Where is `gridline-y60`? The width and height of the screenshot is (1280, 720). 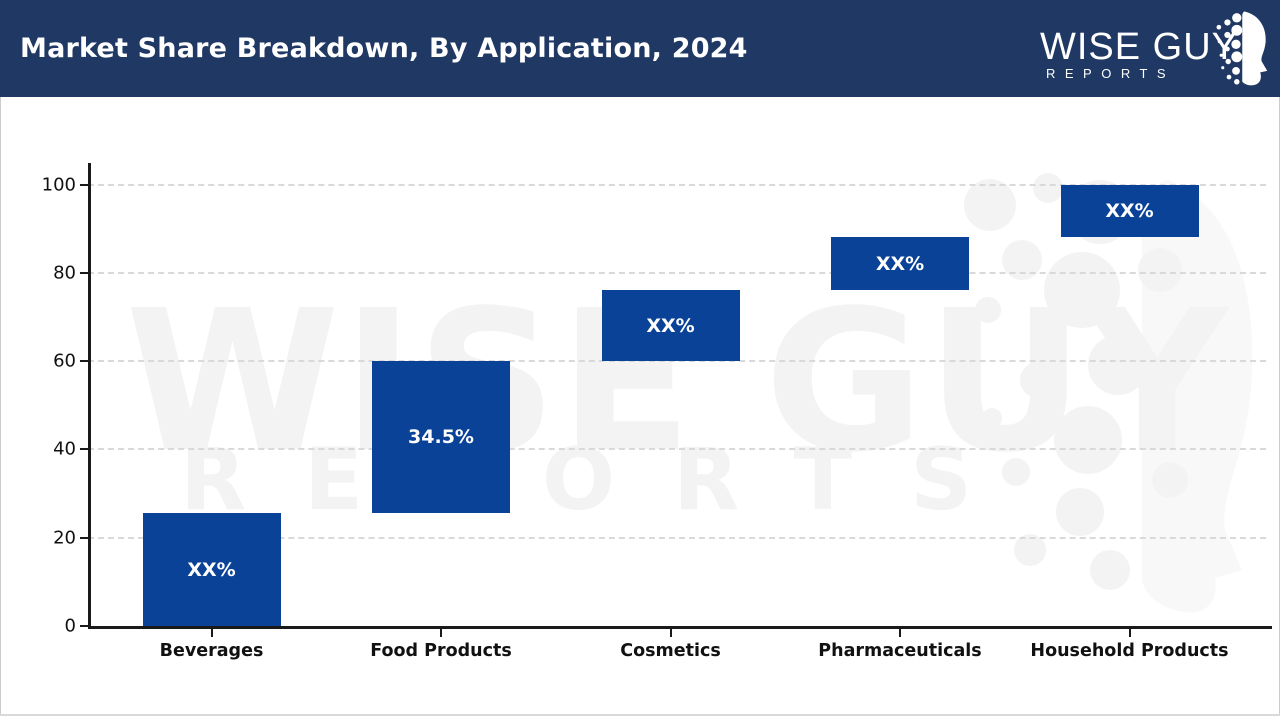
gridline-y60 is located at coordinates (677, 361).